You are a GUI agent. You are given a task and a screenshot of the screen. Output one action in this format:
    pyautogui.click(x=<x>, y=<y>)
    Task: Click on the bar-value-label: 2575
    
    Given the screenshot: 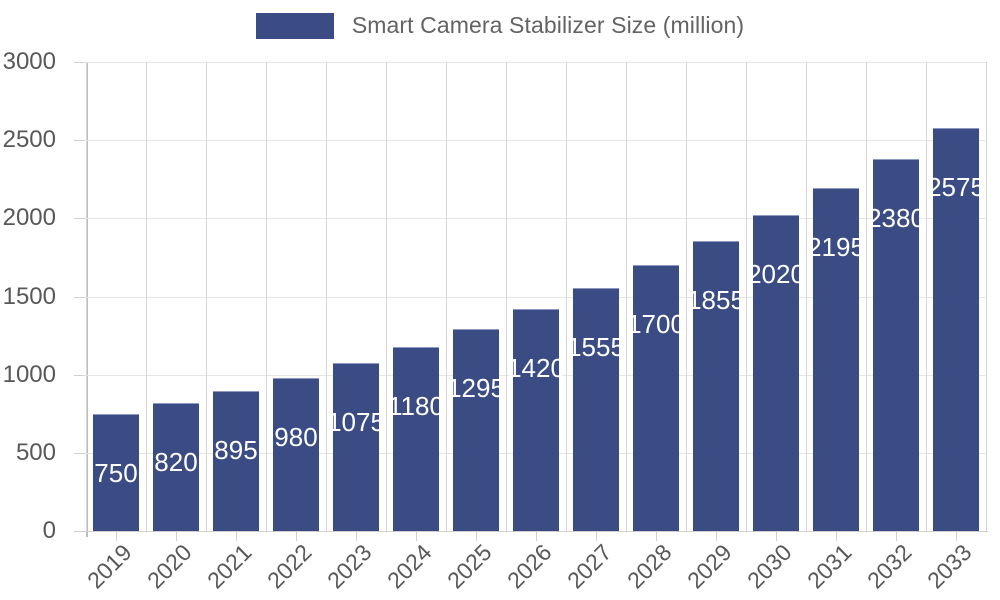 What is the action you would take?
    pyautogui.click(x=956, y=187)
    